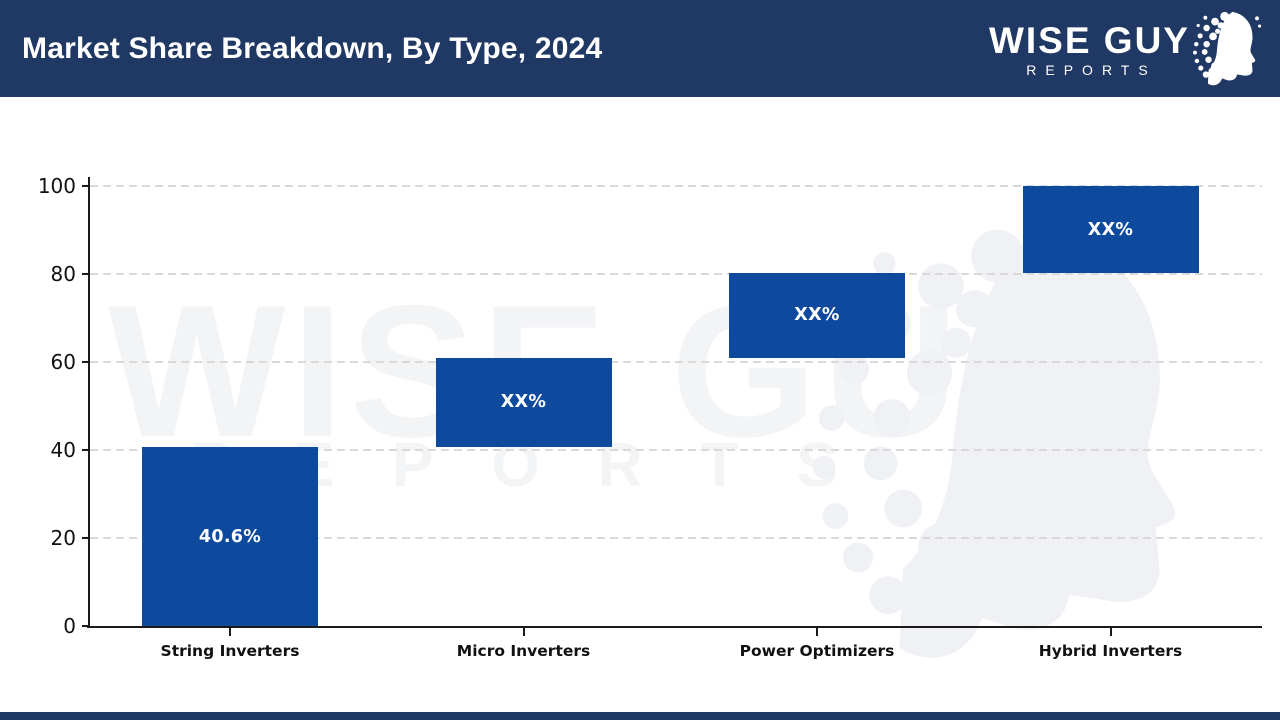 Image resolution: width=1280 pixels, height=720 pixels. I want to click on x-category-label-1: Micro Inverters, so click(523, 651).